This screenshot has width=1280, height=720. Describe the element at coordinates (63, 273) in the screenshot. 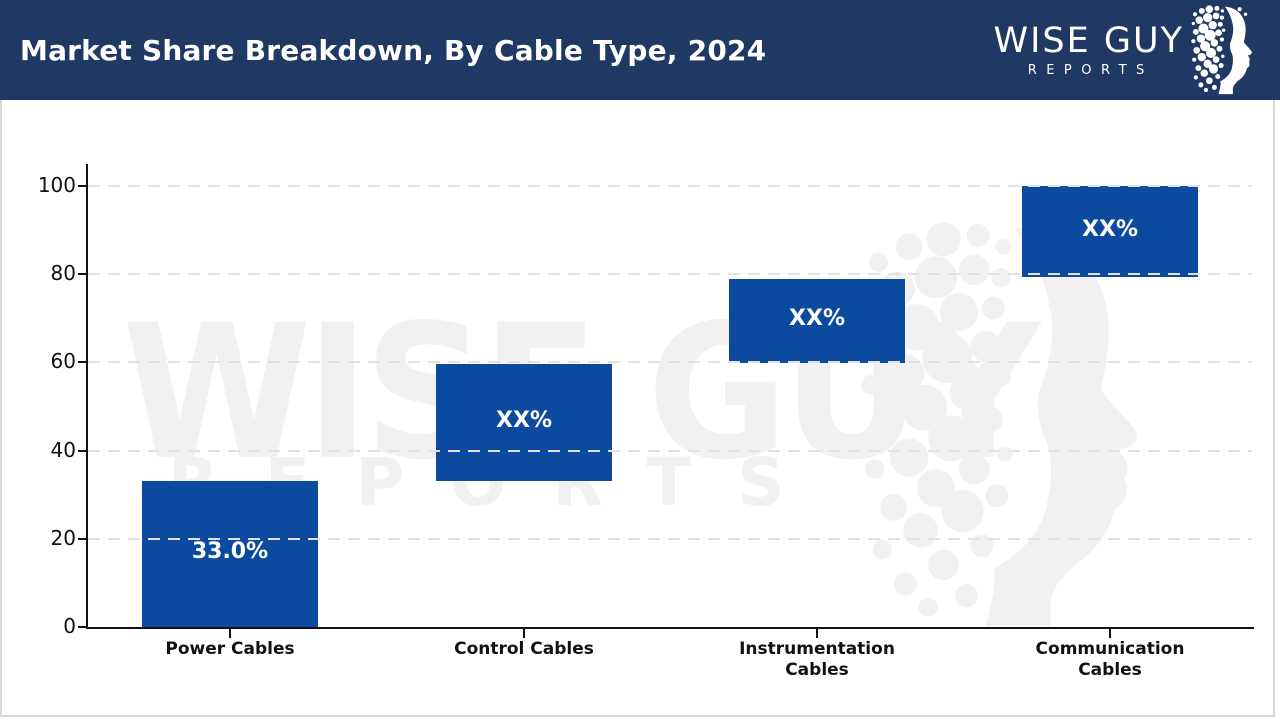

I see `y-tick-label: 80` at that location.